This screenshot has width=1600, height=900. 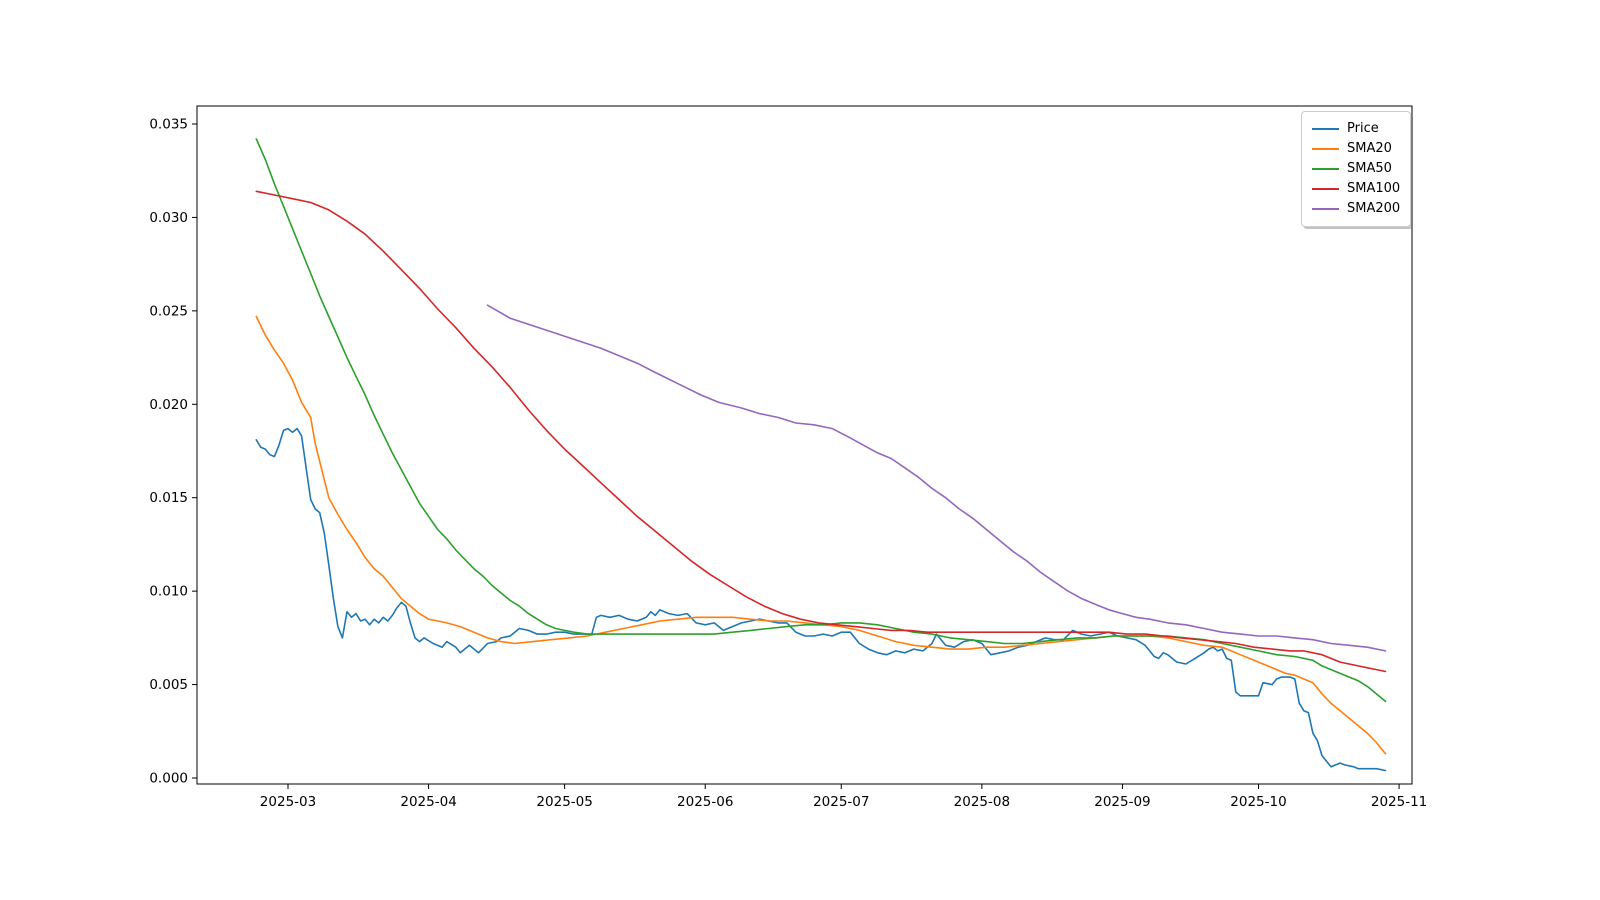 What do you see at coordinates (705, 802) in the screenshot?
I see `x-axis-tick-label: 2025-06` at bounding box center [705, 802].